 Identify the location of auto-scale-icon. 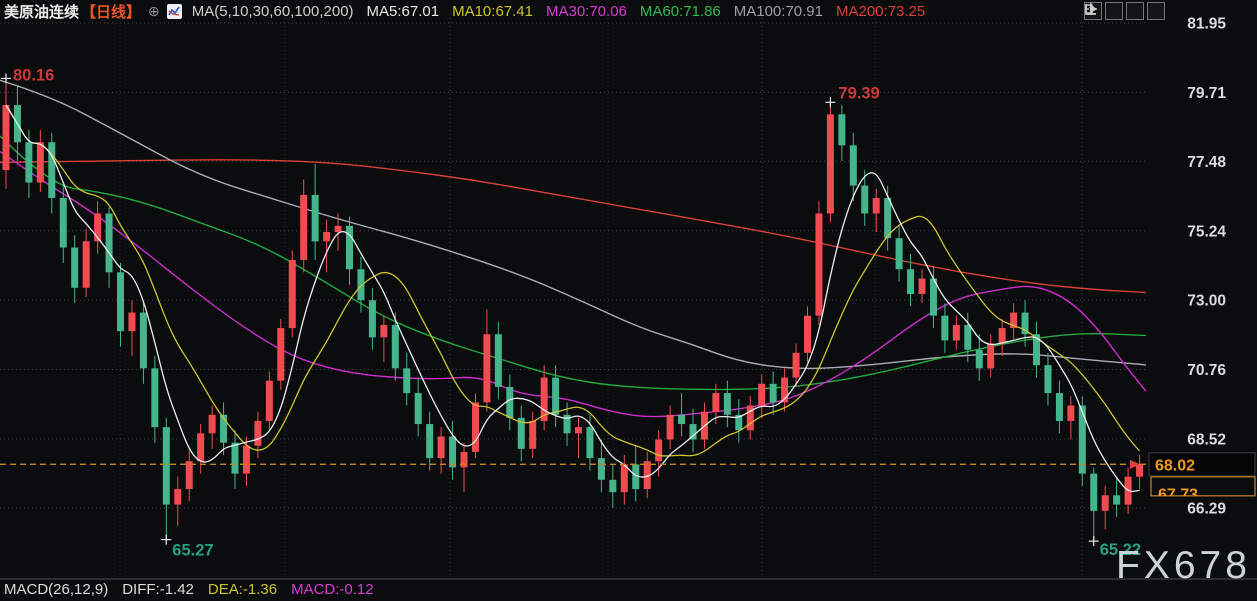
(1104, 11).